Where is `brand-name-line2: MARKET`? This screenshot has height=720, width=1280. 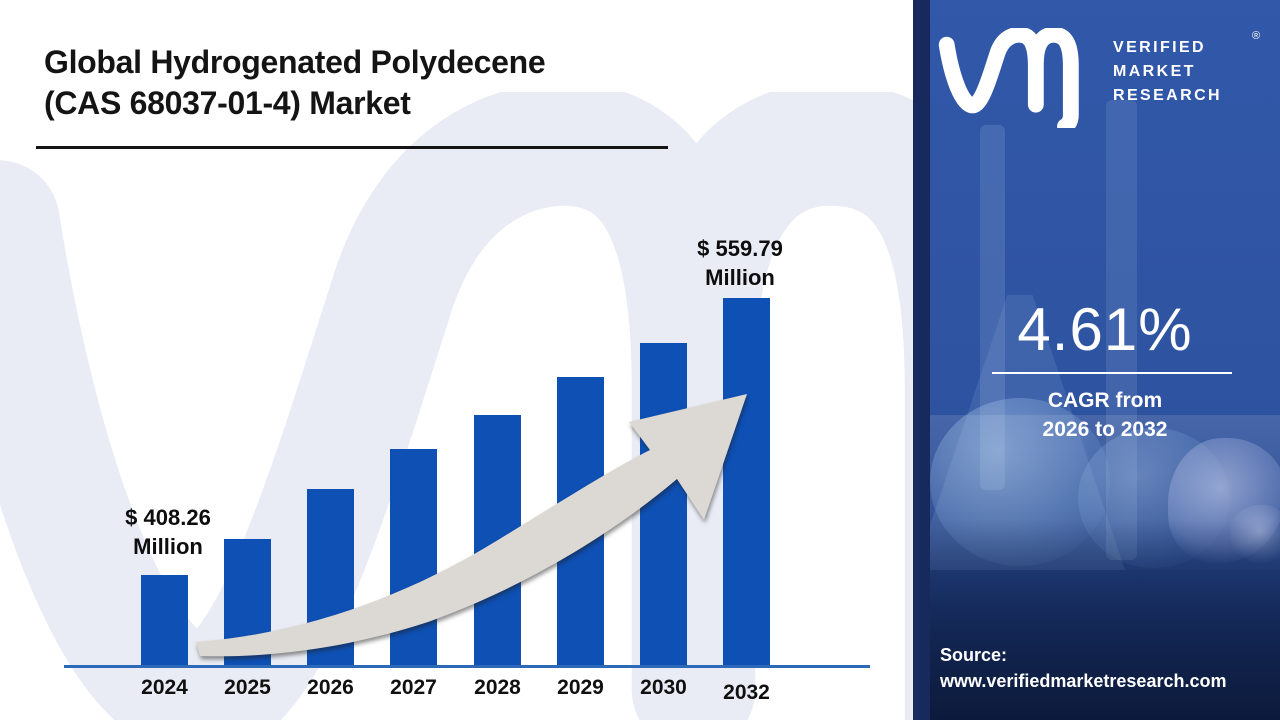
brand-name-line2: MARKET is located at coordinates (1154, 71).